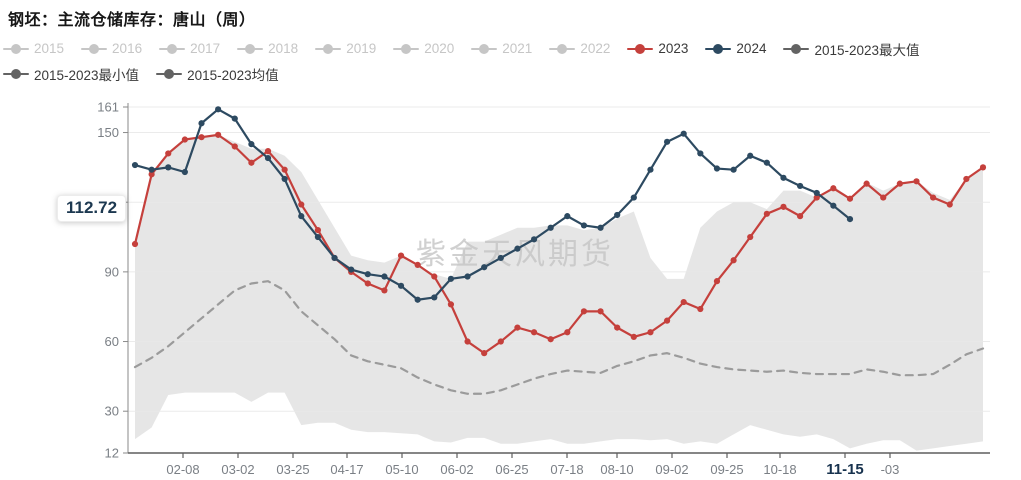 Image resolution: width=1021 pixels, height=480 pixels. I want to click on legend-item-label: 2018, so click(283, 48).